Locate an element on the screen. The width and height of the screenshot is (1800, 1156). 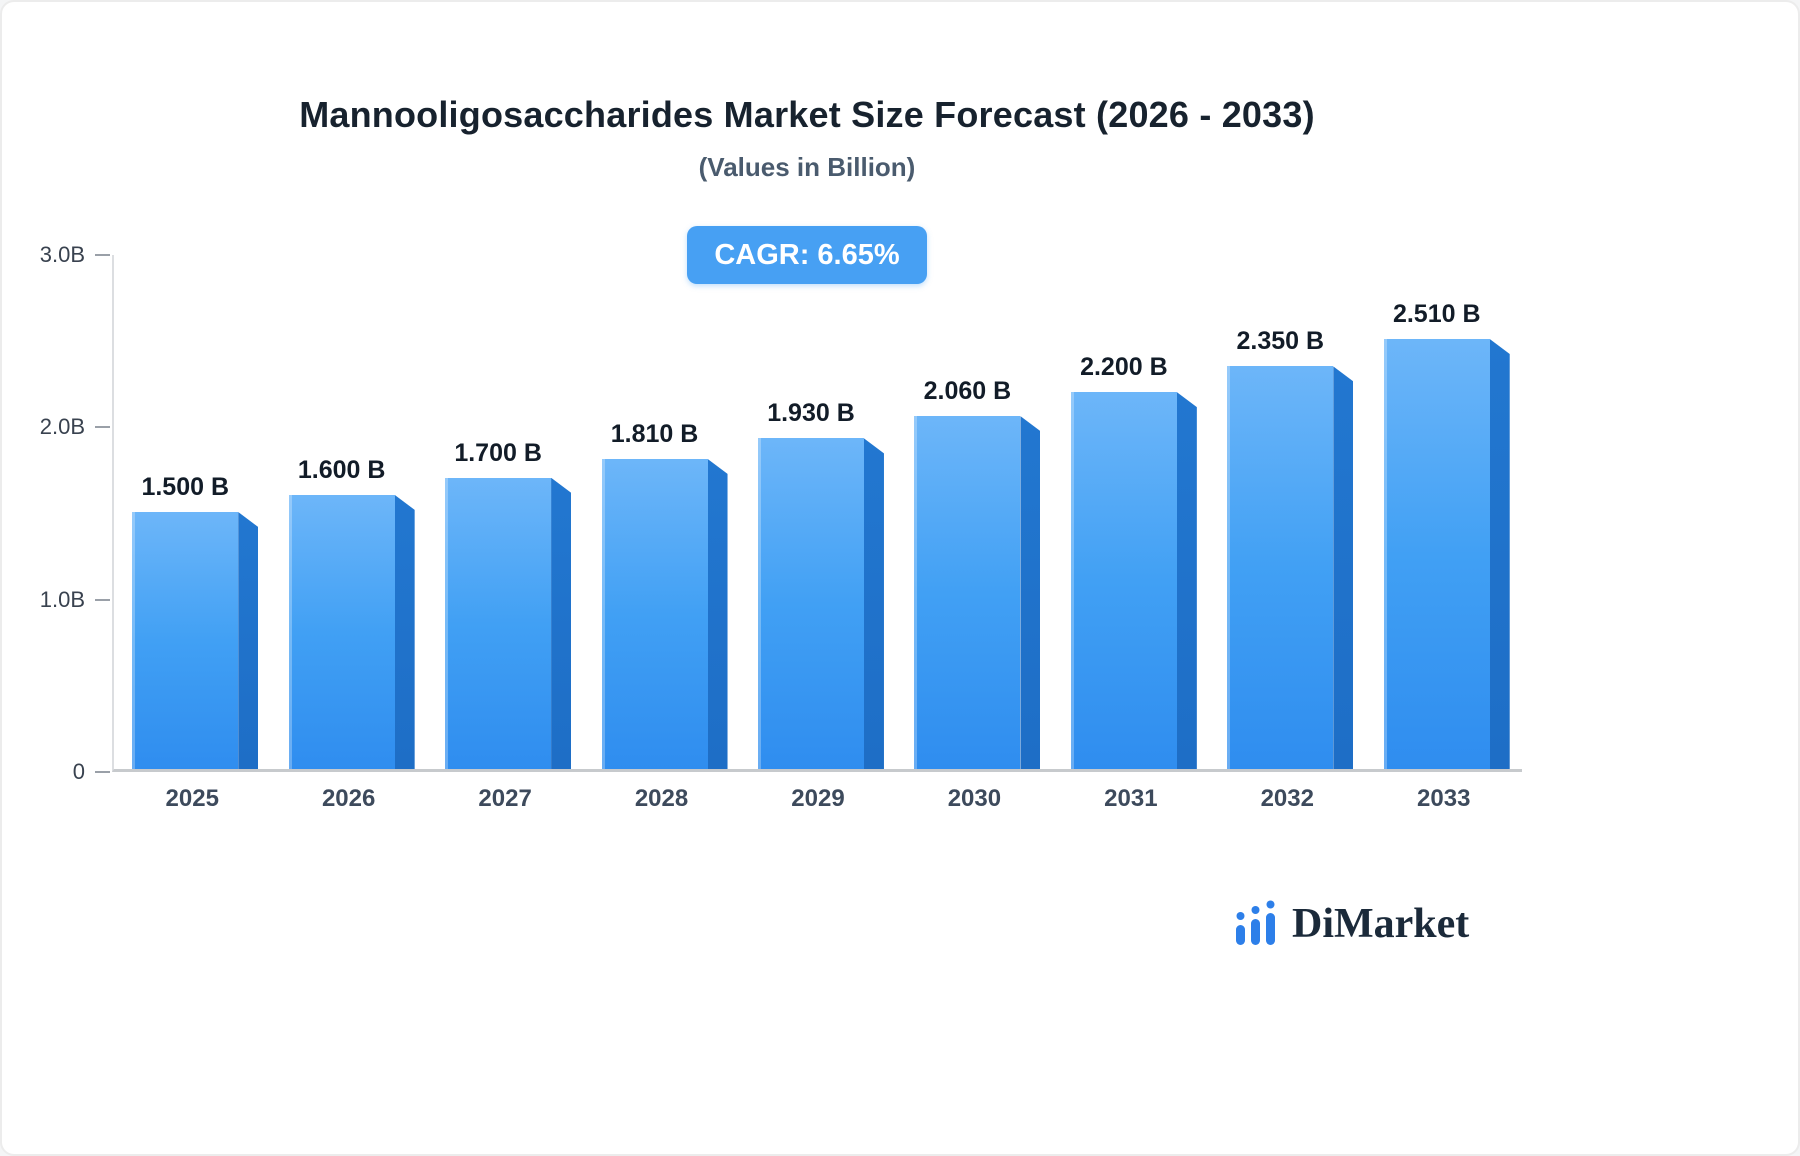
y-tick-label: 0 is located at coordinates (78, 771).